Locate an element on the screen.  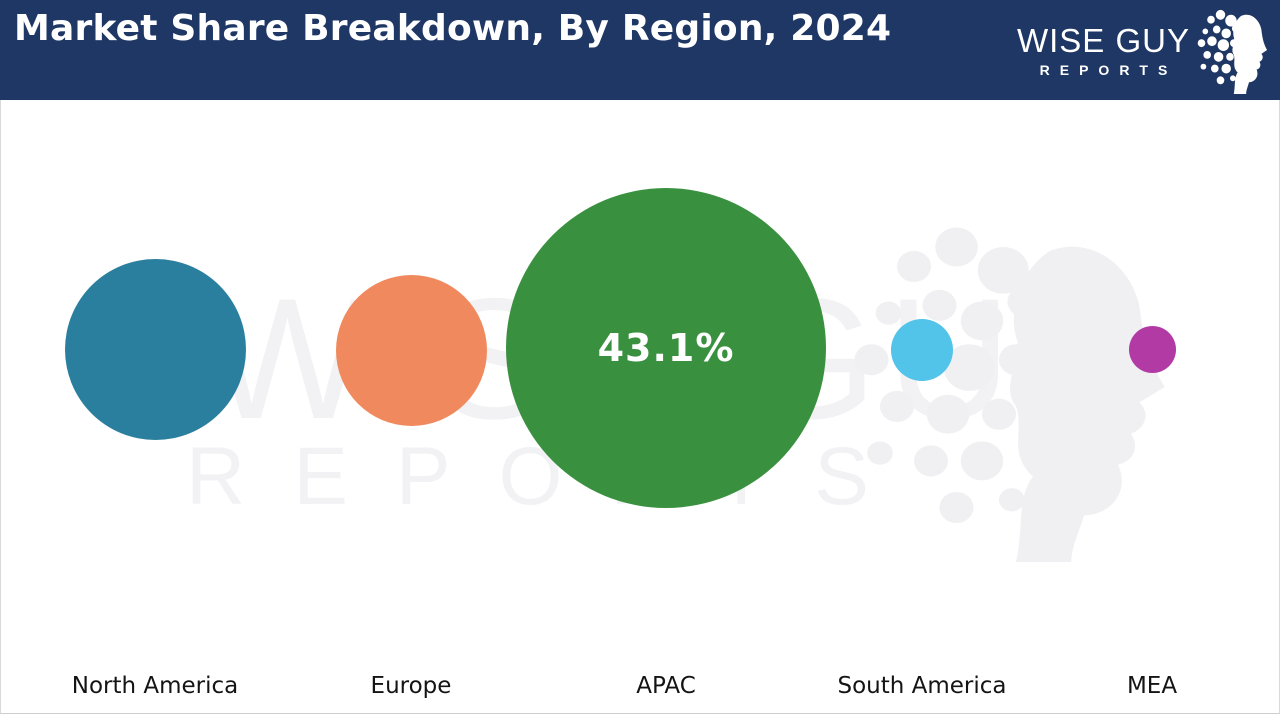
logo-subtitle: REPORTS is located at coordinates (1108, 70).